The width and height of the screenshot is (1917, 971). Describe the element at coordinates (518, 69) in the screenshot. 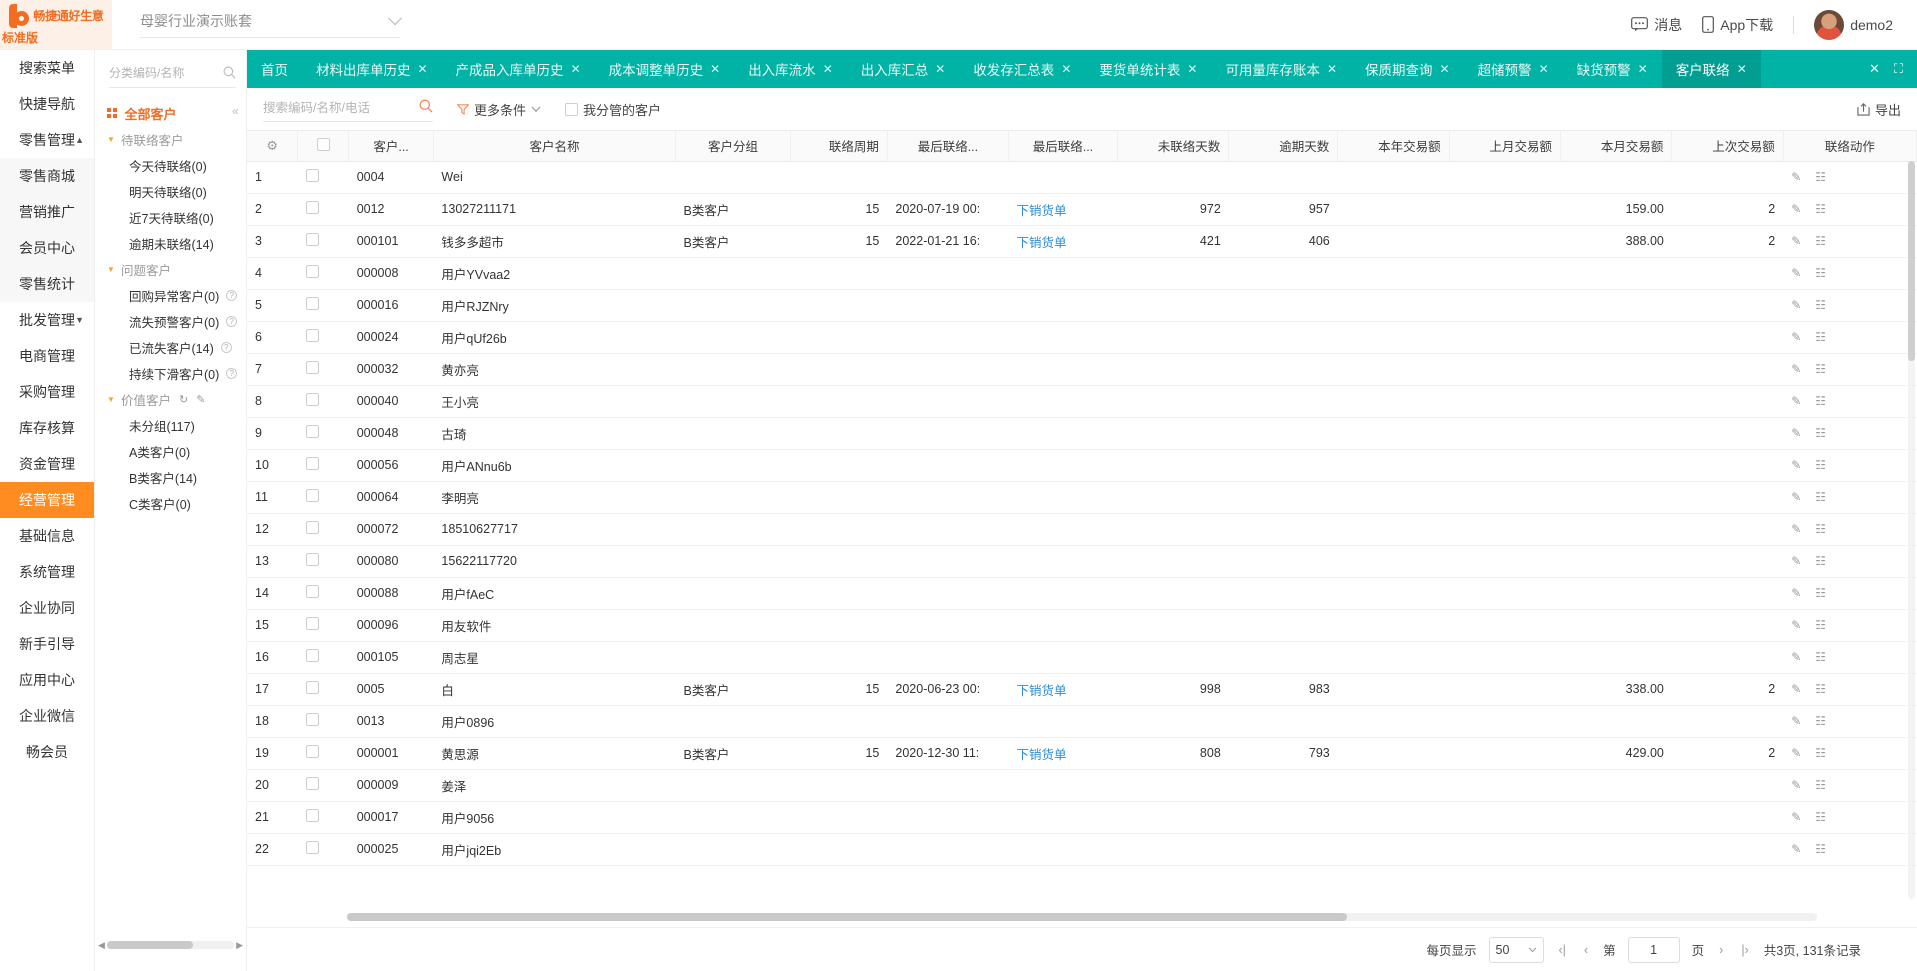

I see `tab-2: 产成品入库单历史 ✕` at that location.